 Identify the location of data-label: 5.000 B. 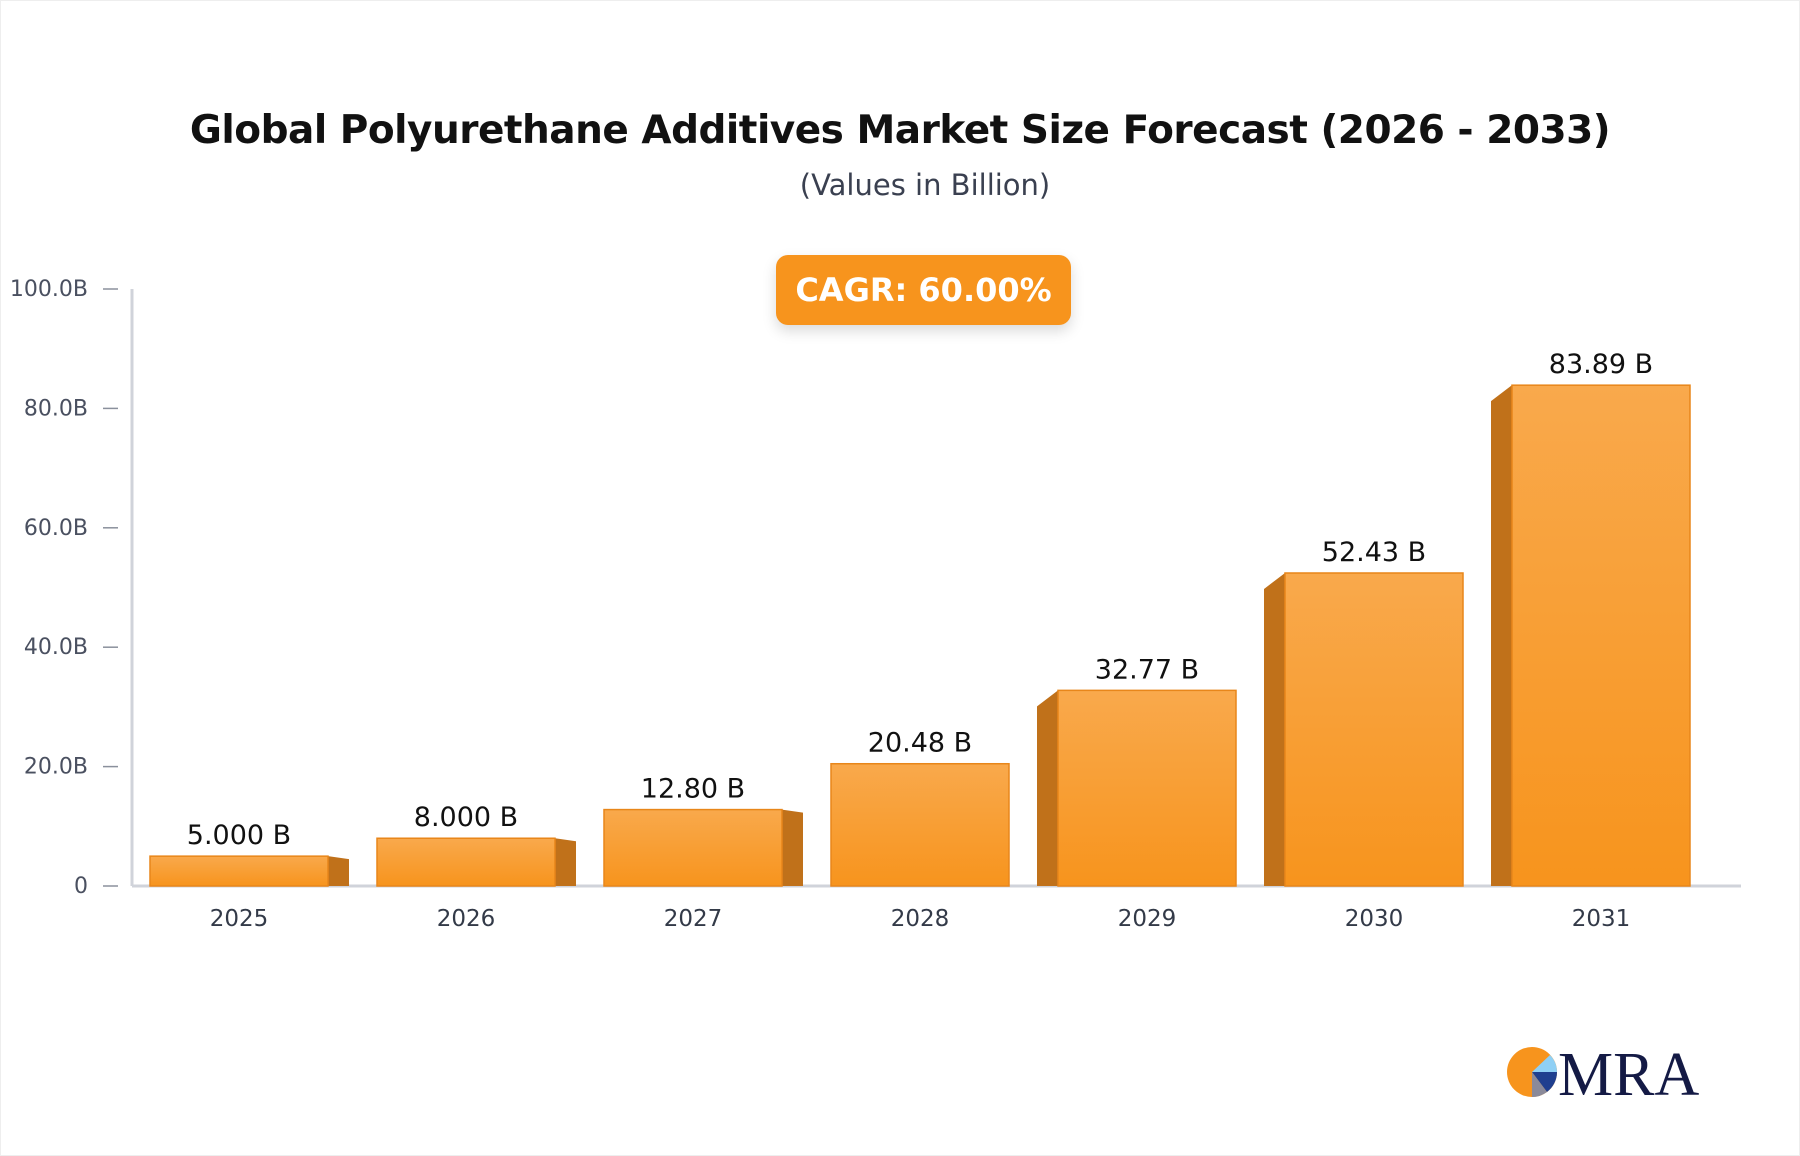
(239, 835).